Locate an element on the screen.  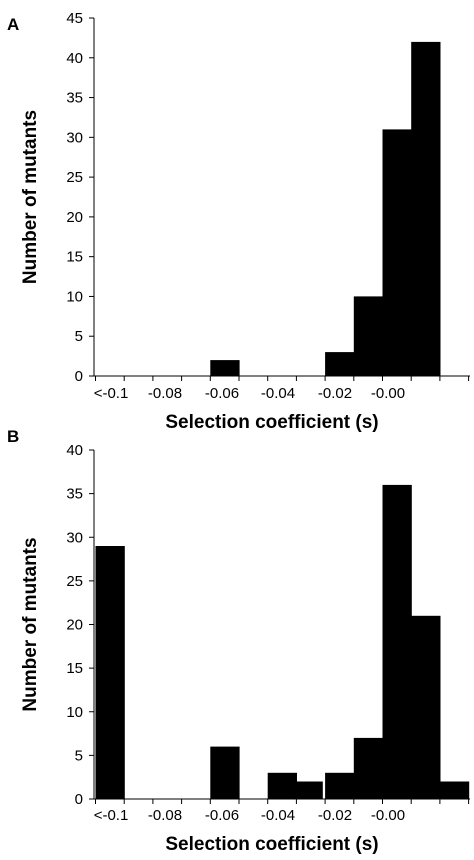
panel-a-letter: A is located at coordinates (13, 24).